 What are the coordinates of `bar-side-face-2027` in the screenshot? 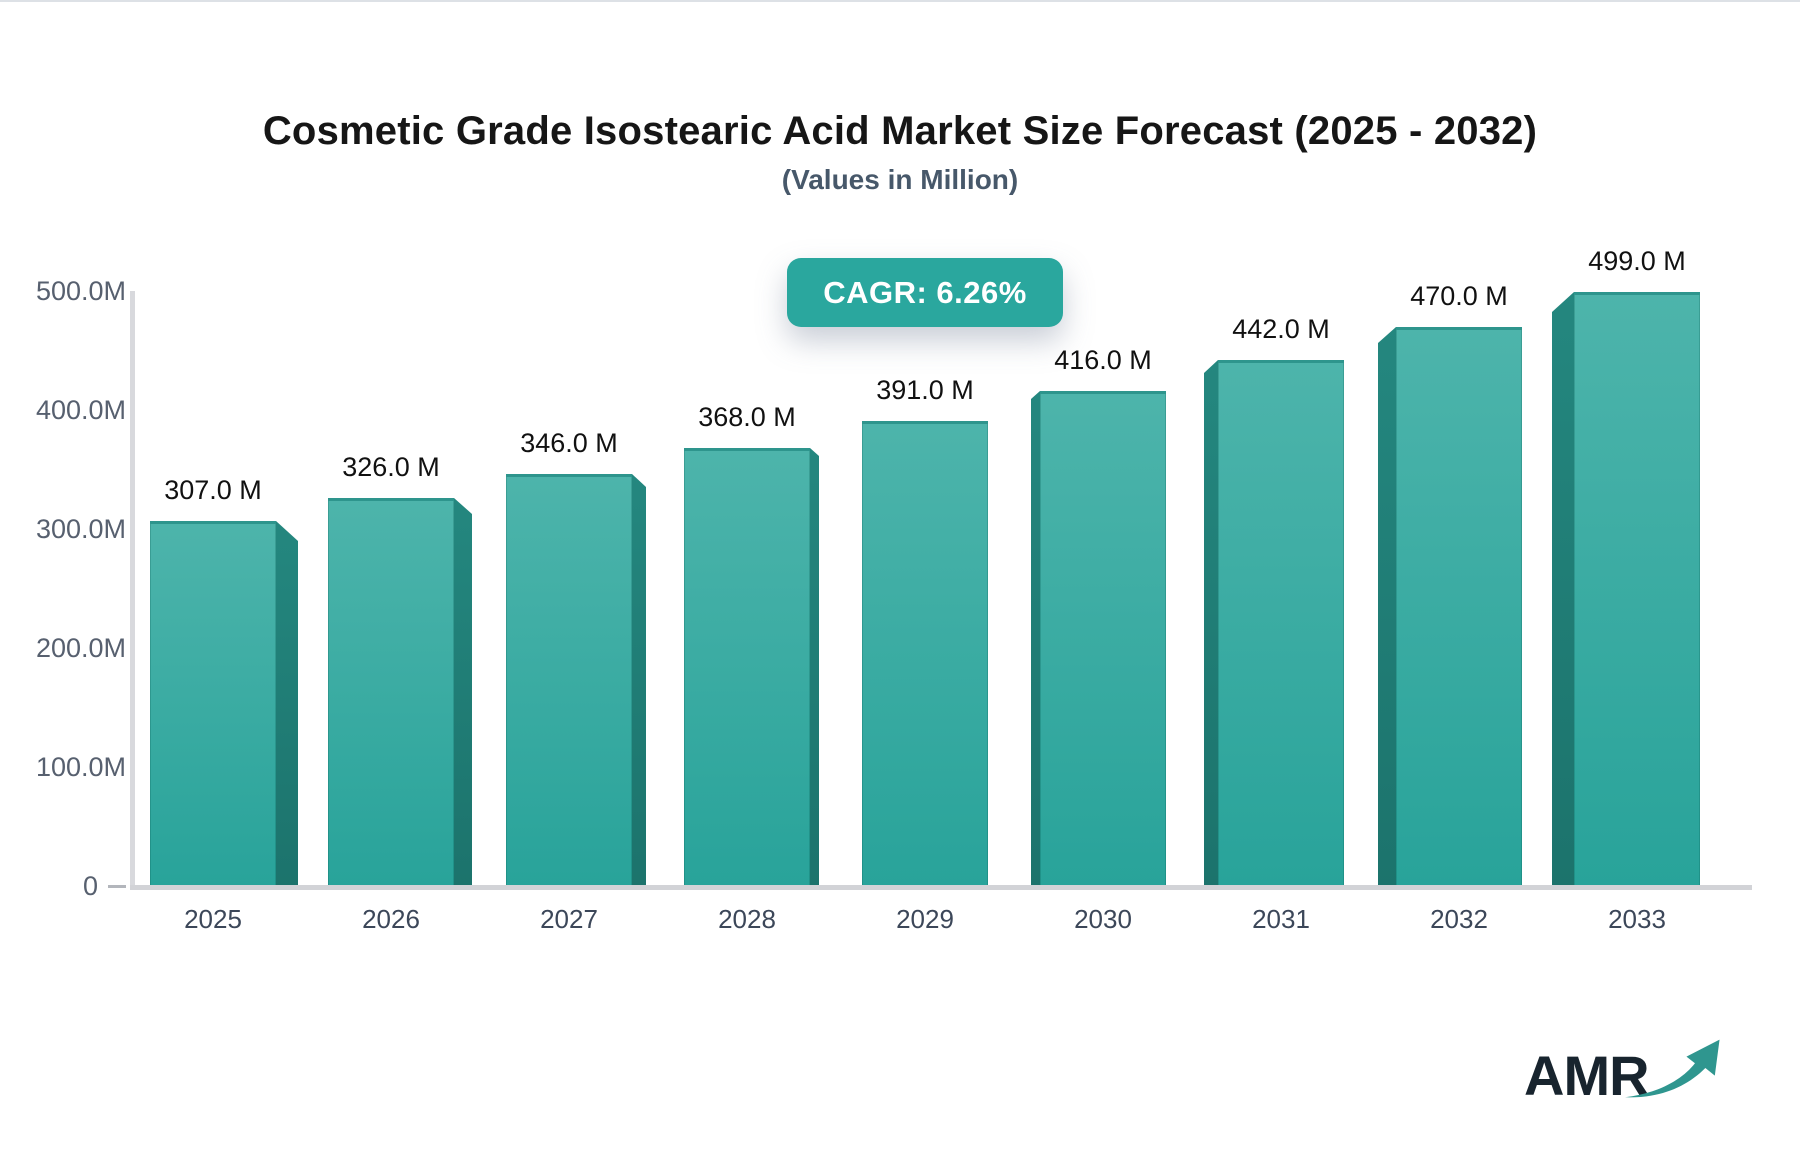 It's located at (639, 681).